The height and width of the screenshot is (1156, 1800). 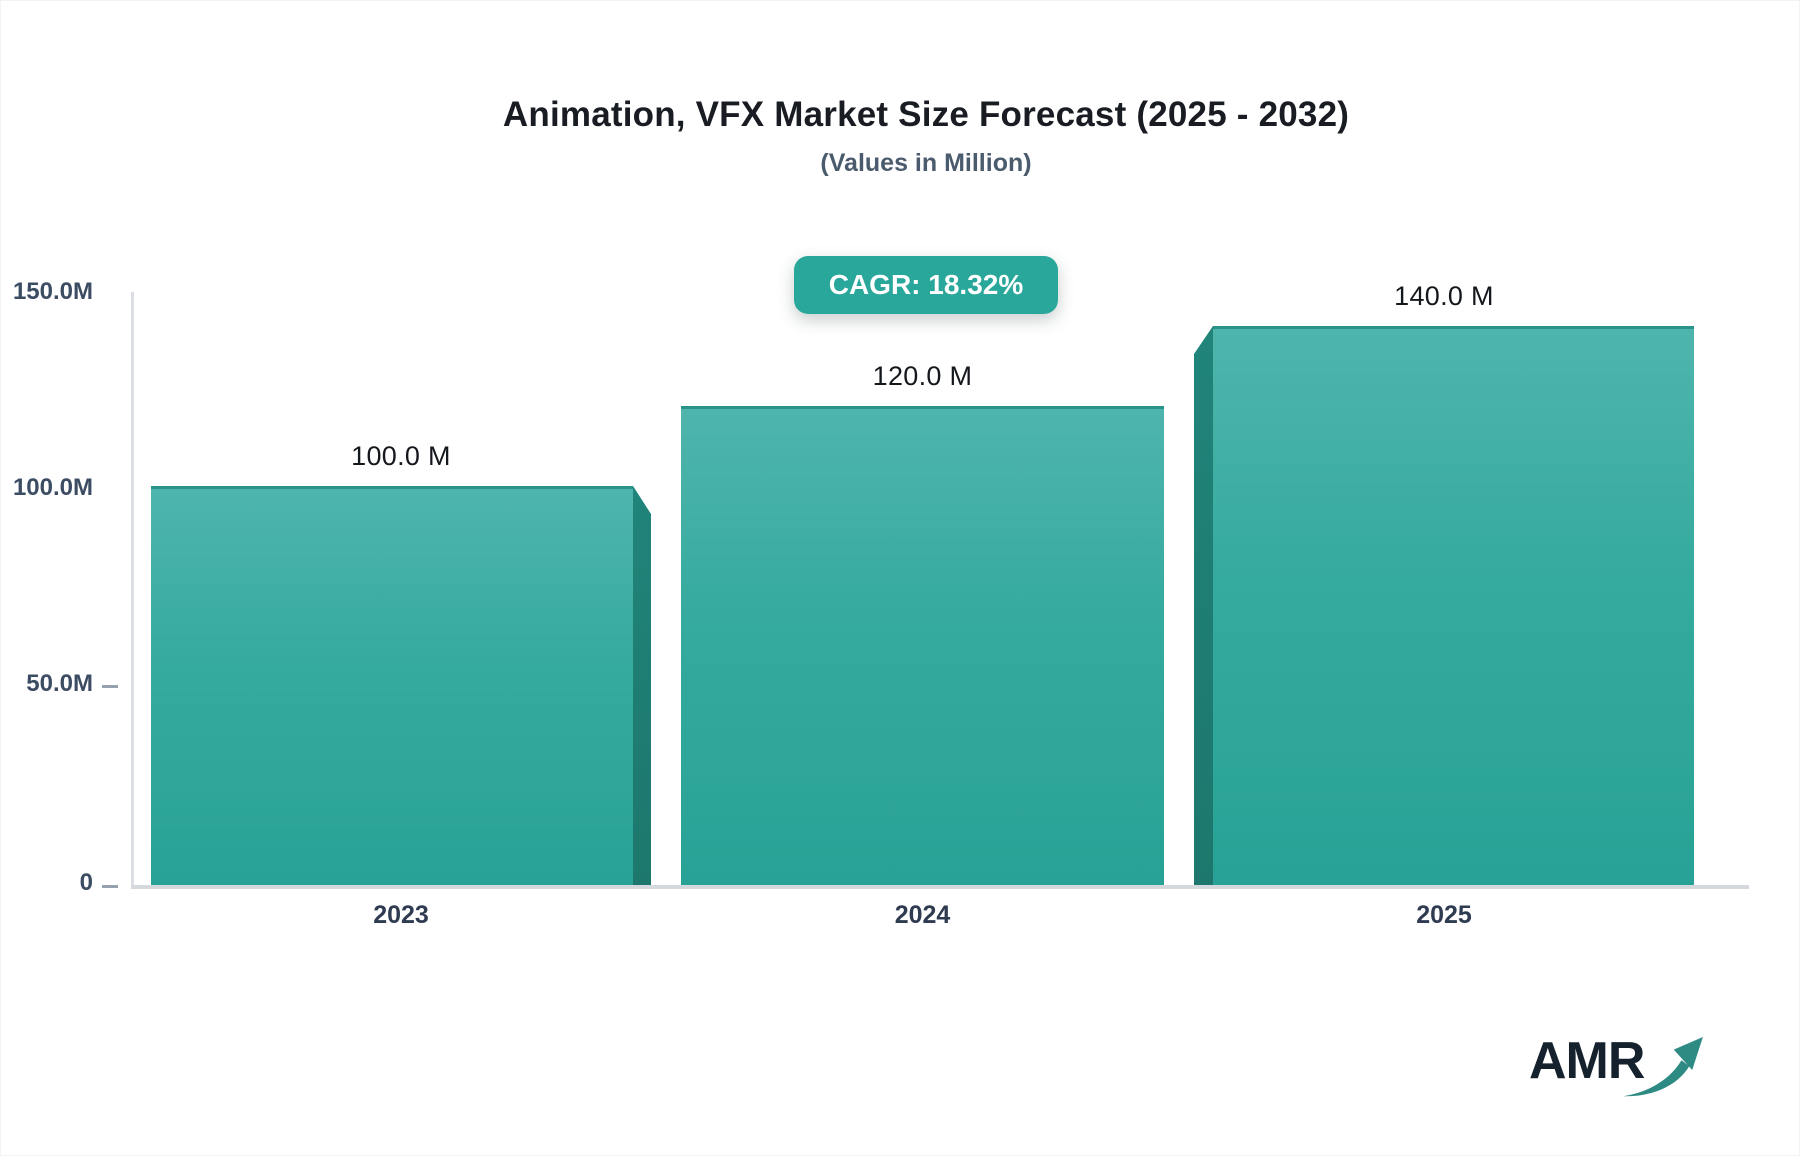 I want to click on amr-logo-text: AMR, so click(x=1587, y=1061).